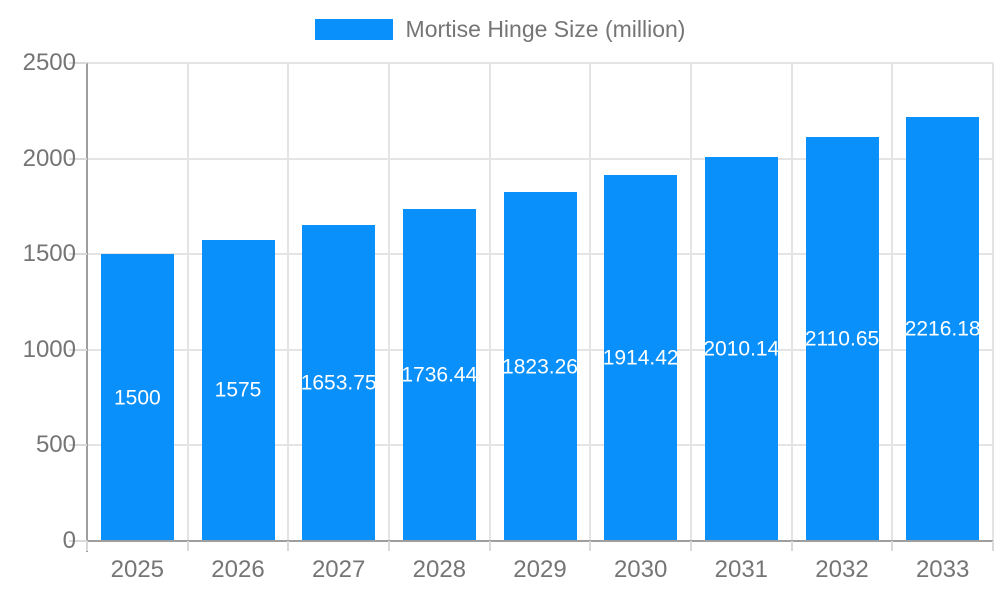 This screenshot has width=1000, height=600. Describe the element at coordinates (539, 541) in the screenshot. I see `x-axis-line` at that location.